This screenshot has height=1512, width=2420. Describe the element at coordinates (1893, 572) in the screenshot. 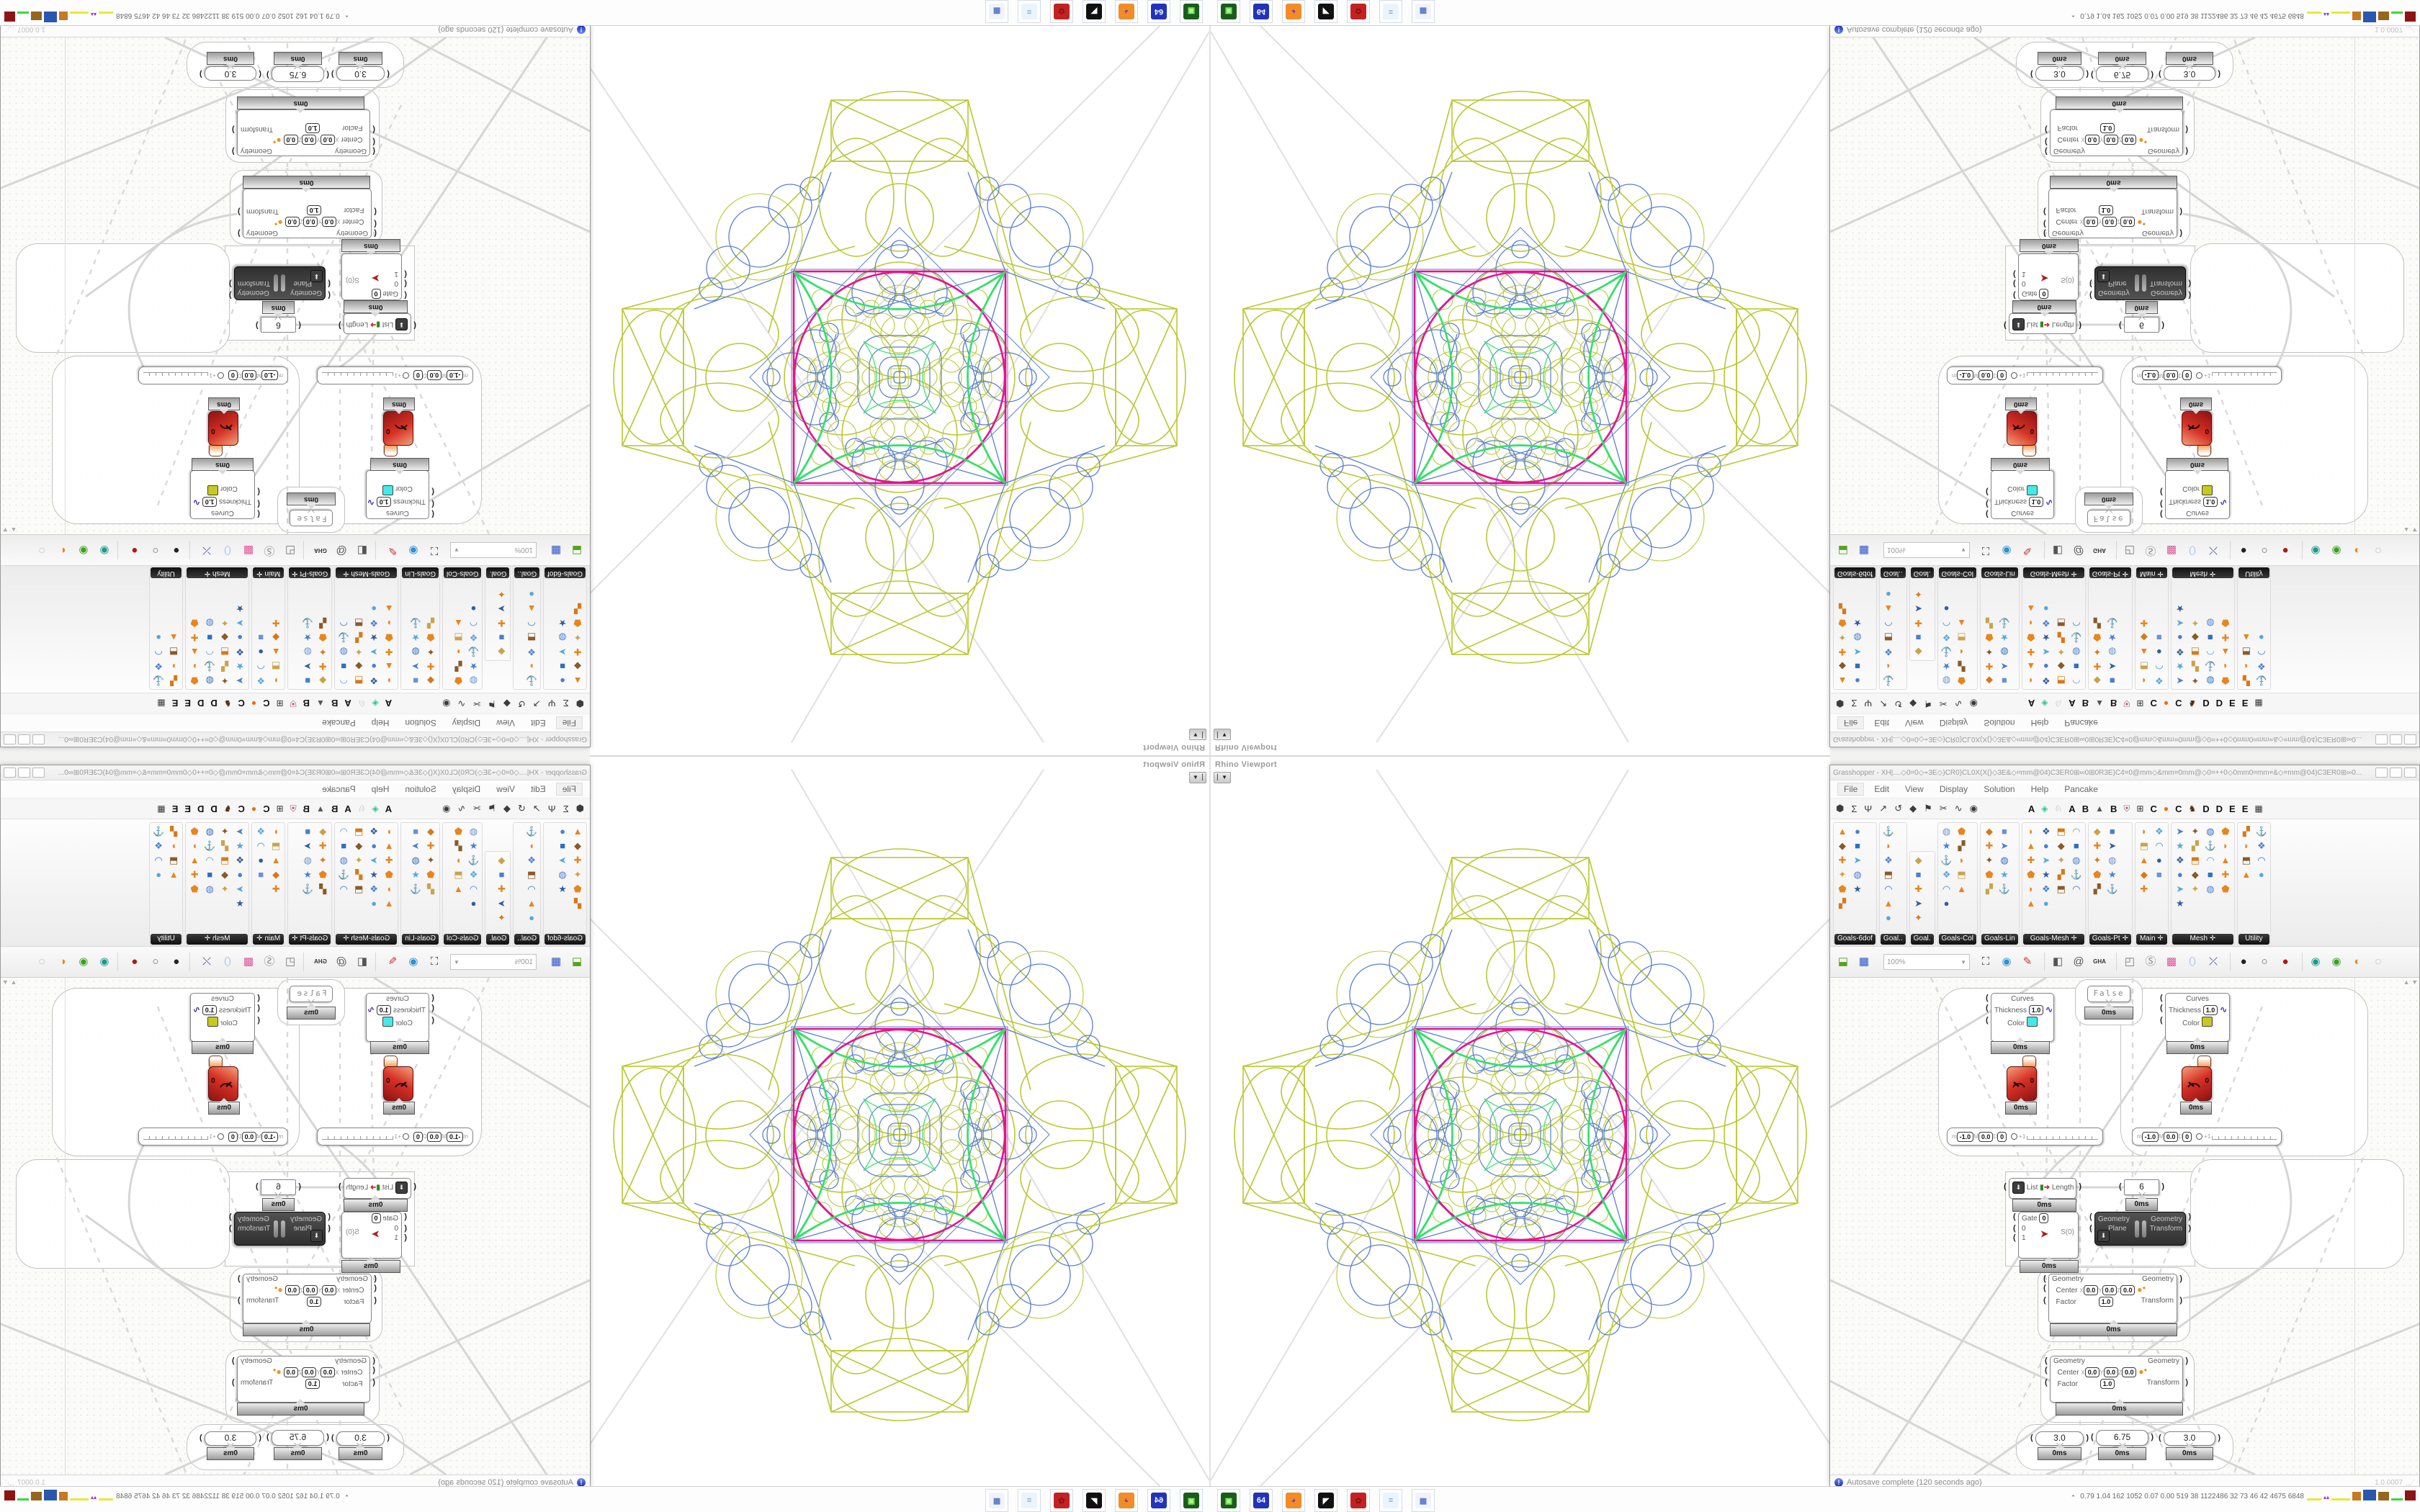

I see `palette-group-label: Goal..` at that location.